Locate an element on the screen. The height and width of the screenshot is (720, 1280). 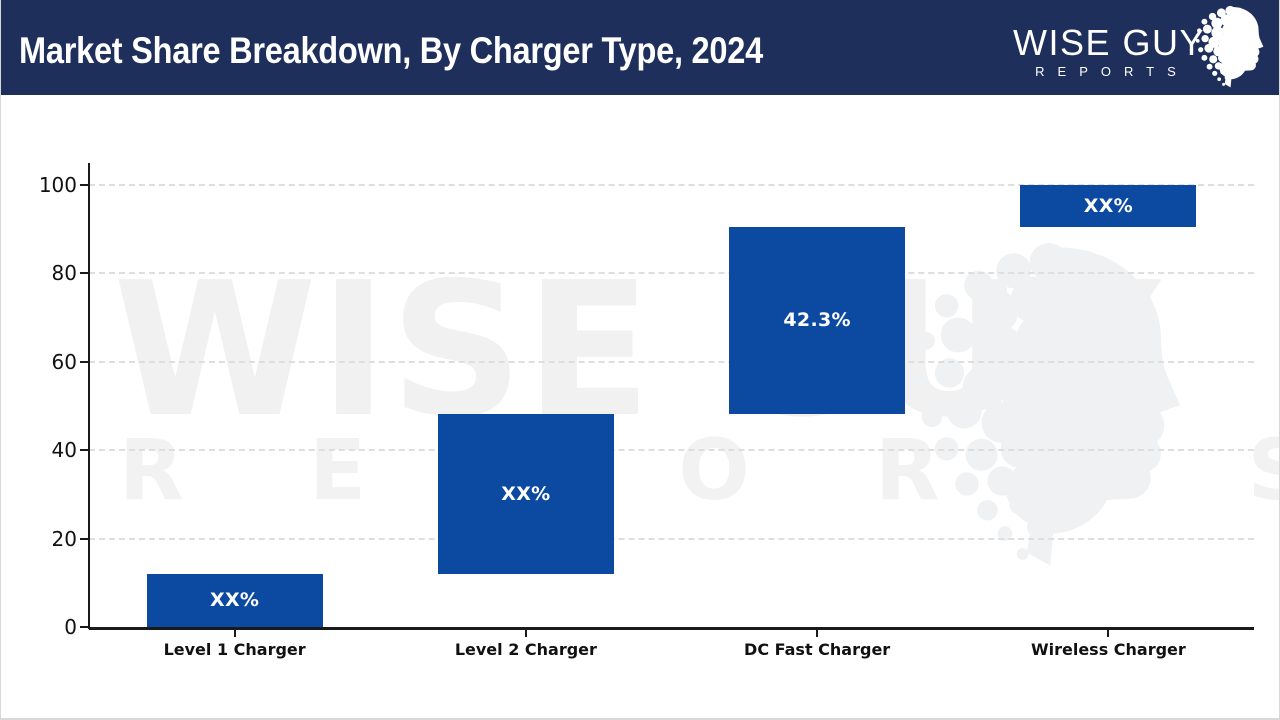
y-tick-label-20: 20 is located at coordinates (64, 538).